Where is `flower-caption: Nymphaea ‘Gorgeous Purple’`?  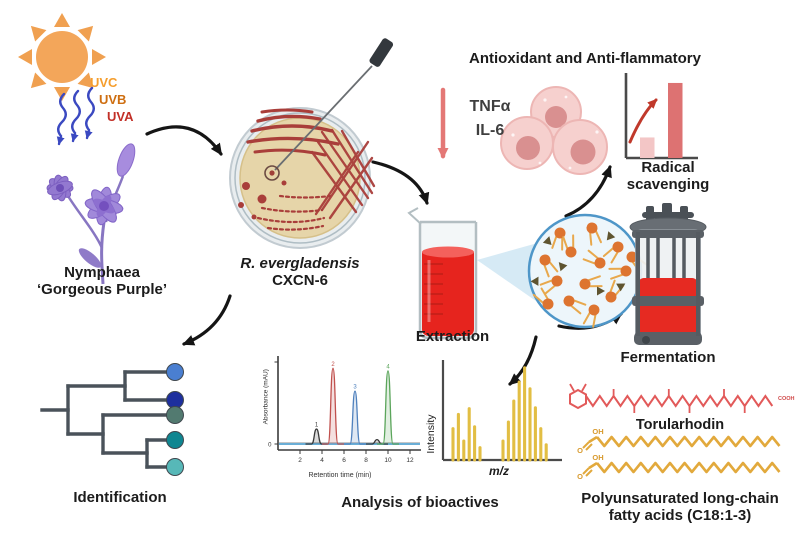 flower-caption: Nymphaea ‘Gorgeous Purple’ is located at coordinates (102, 281).